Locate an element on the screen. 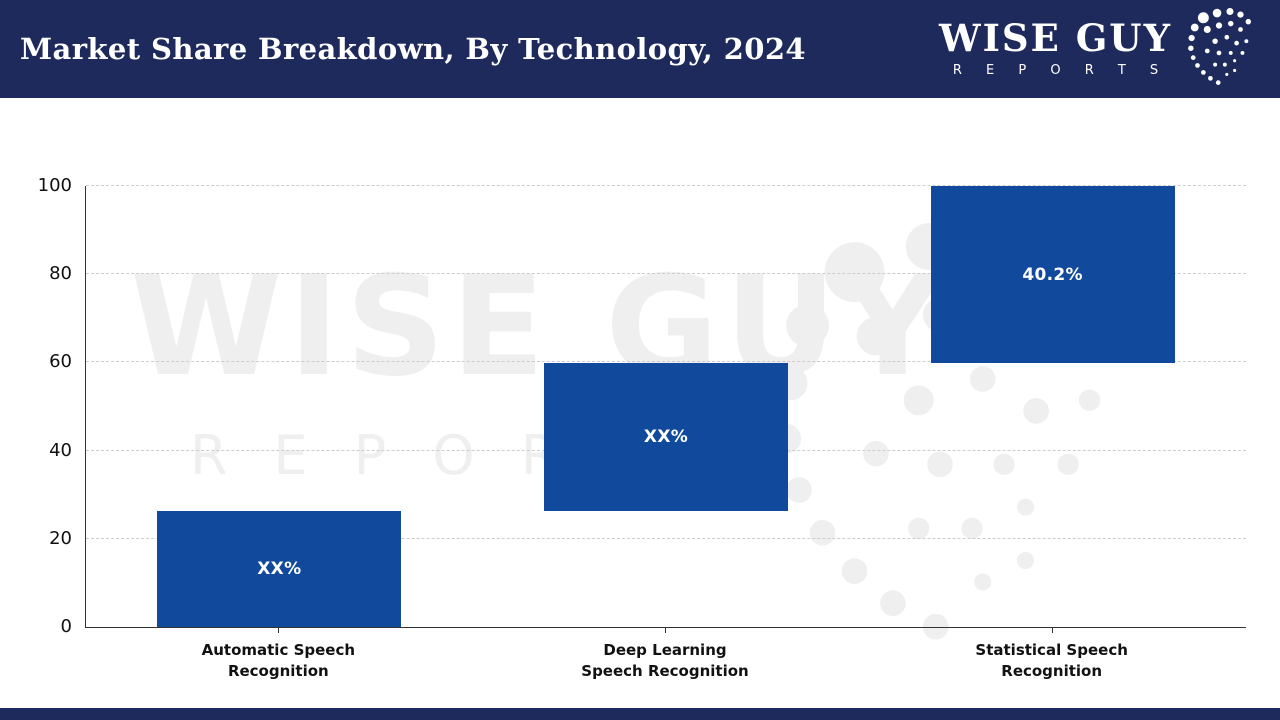 This screenshot has height=720, width=1280. x-category-line: Speech Recognition is located at coordinates (665, 671).